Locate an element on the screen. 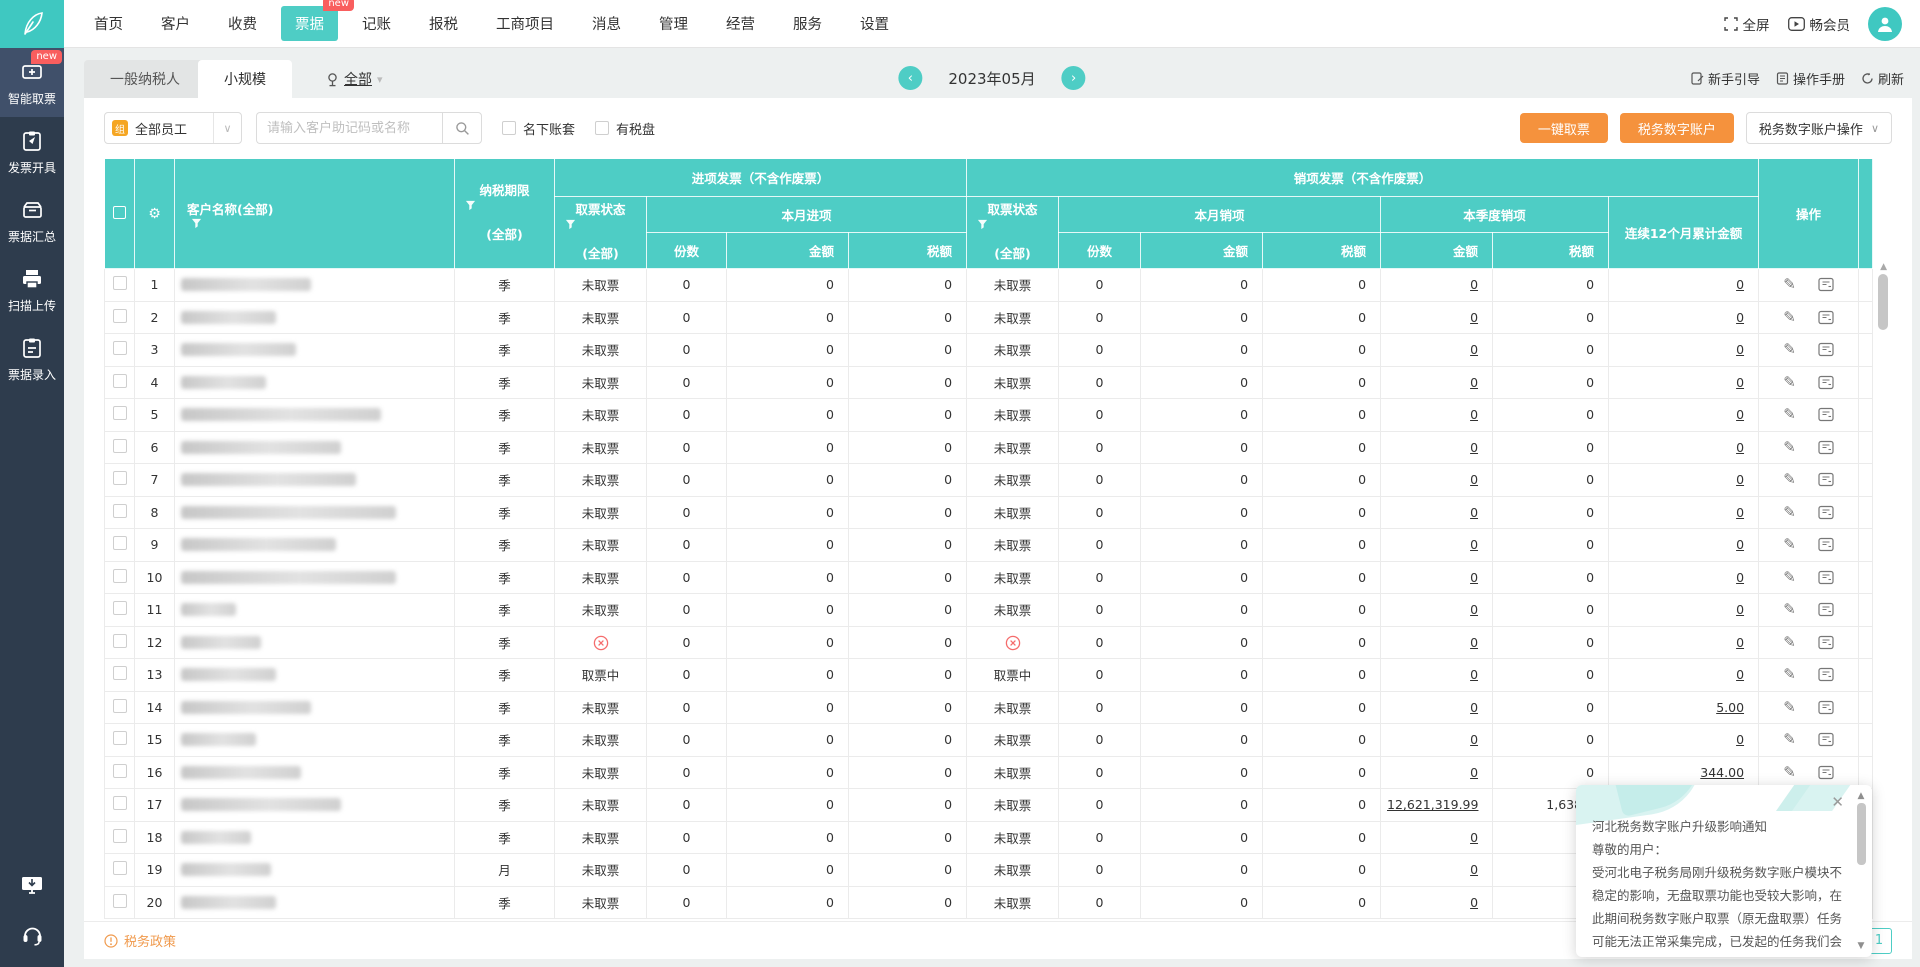 The image size is (1920, 967). next-month-button: › is located at coordinates (1073, 78).